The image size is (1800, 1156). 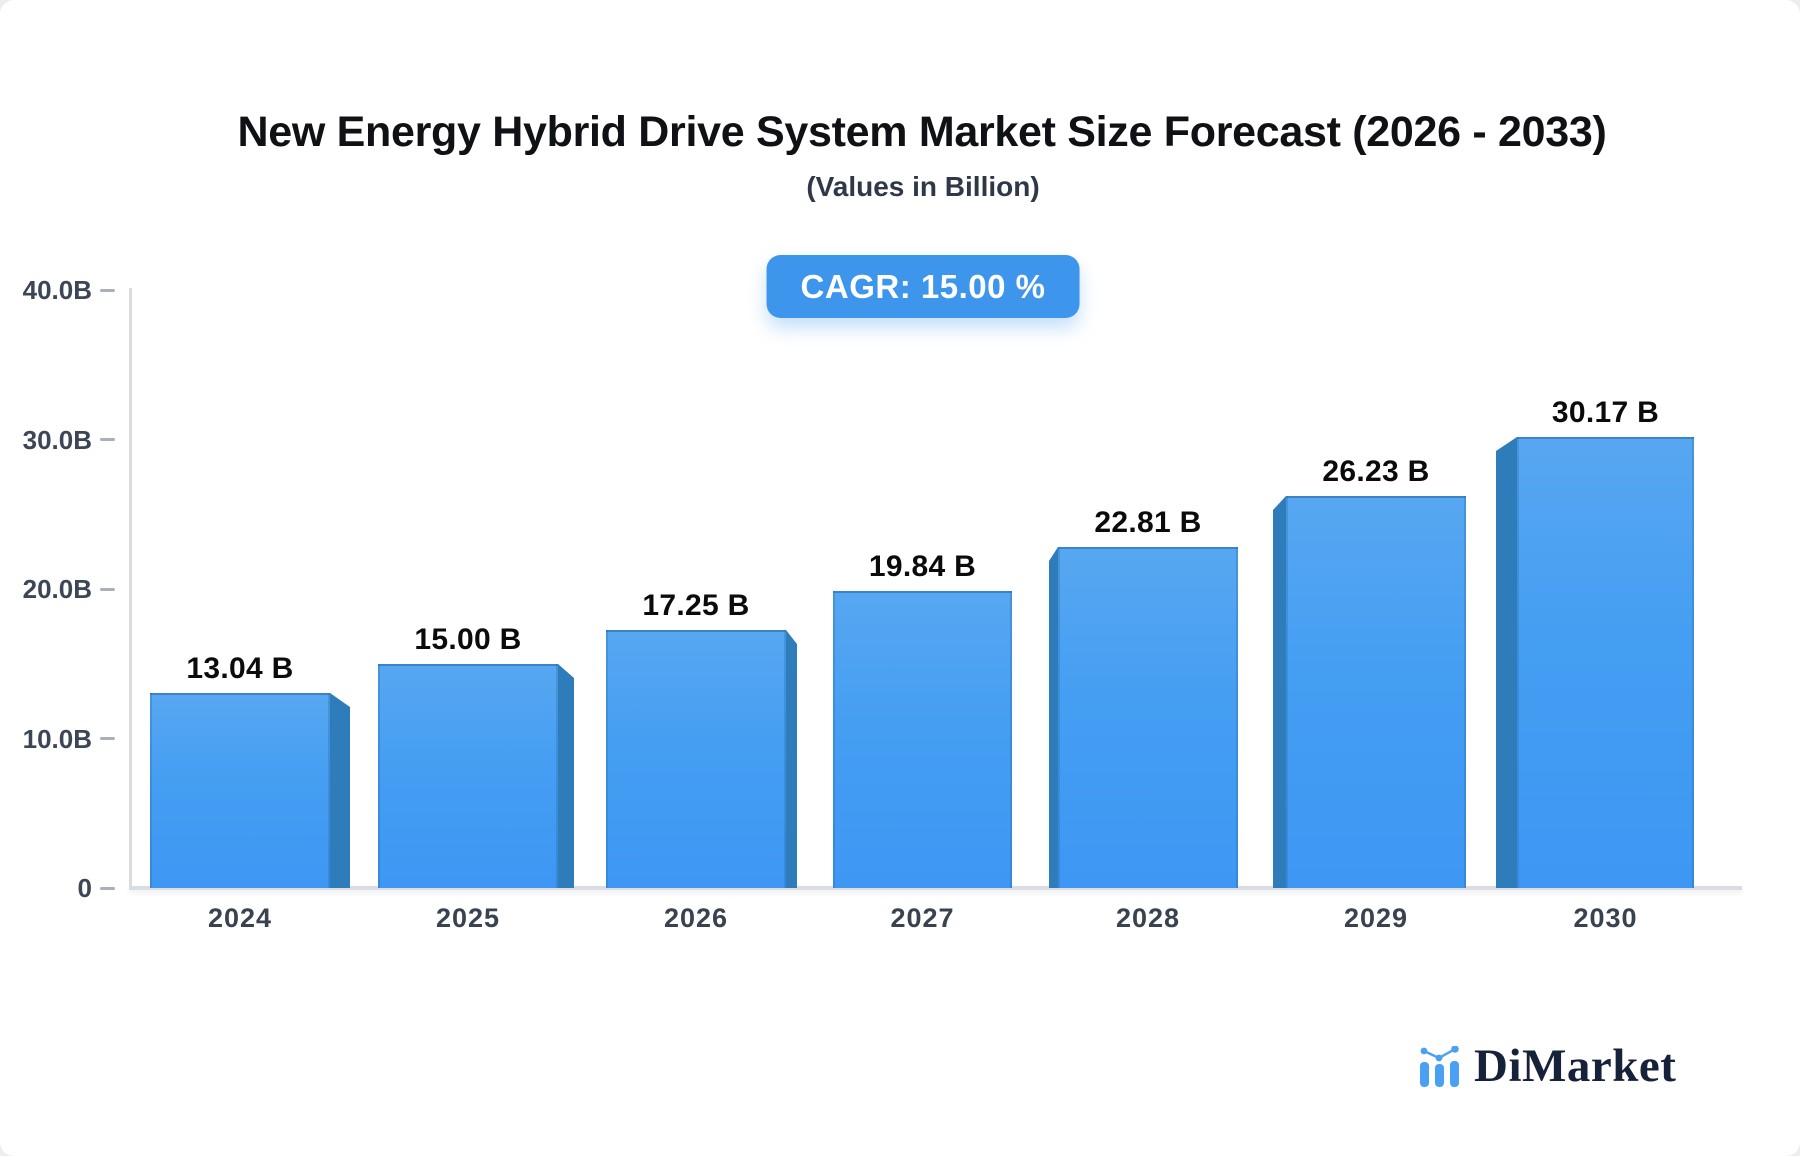 What do you see at coordinates (923, 186) in the screenshot?
I see `chart-subtitle: (Values in Billion)` at bounding box center [923, 186].